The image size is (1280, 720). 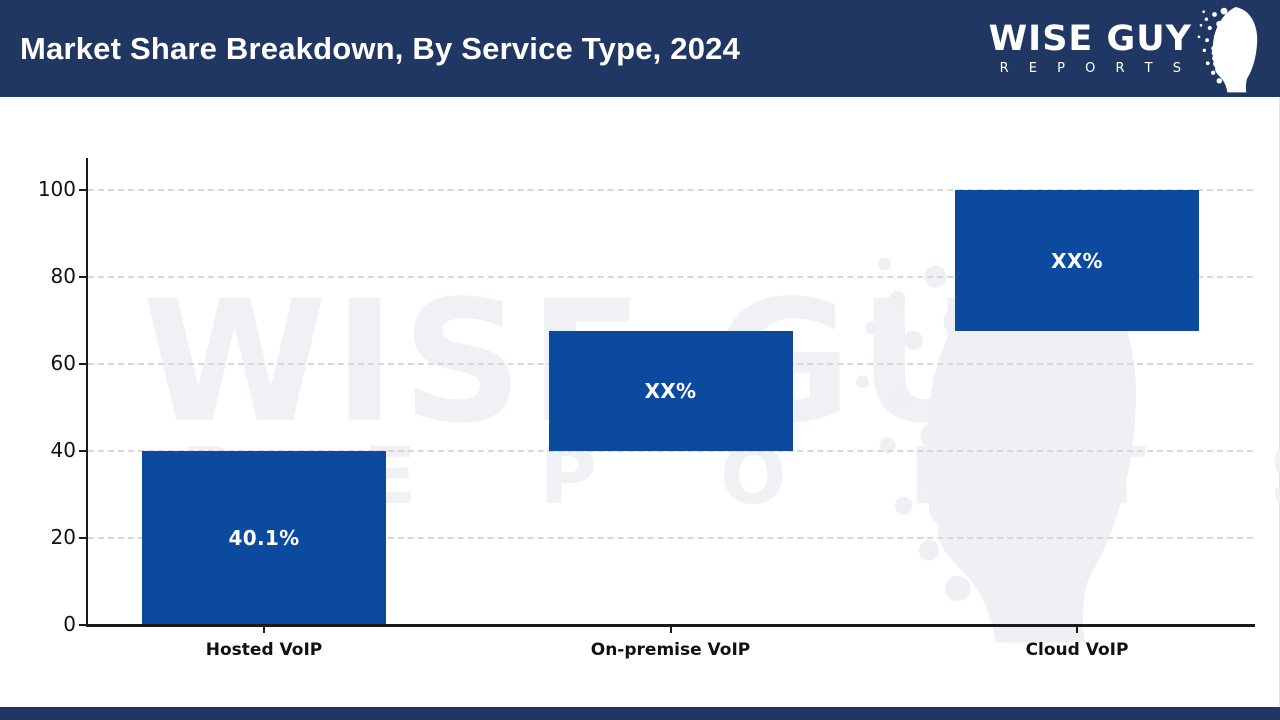 What do you see at coordinates (63, 276) in the screenshot?
I see `y-tick-label: 80` at bounding box center [63, 276].